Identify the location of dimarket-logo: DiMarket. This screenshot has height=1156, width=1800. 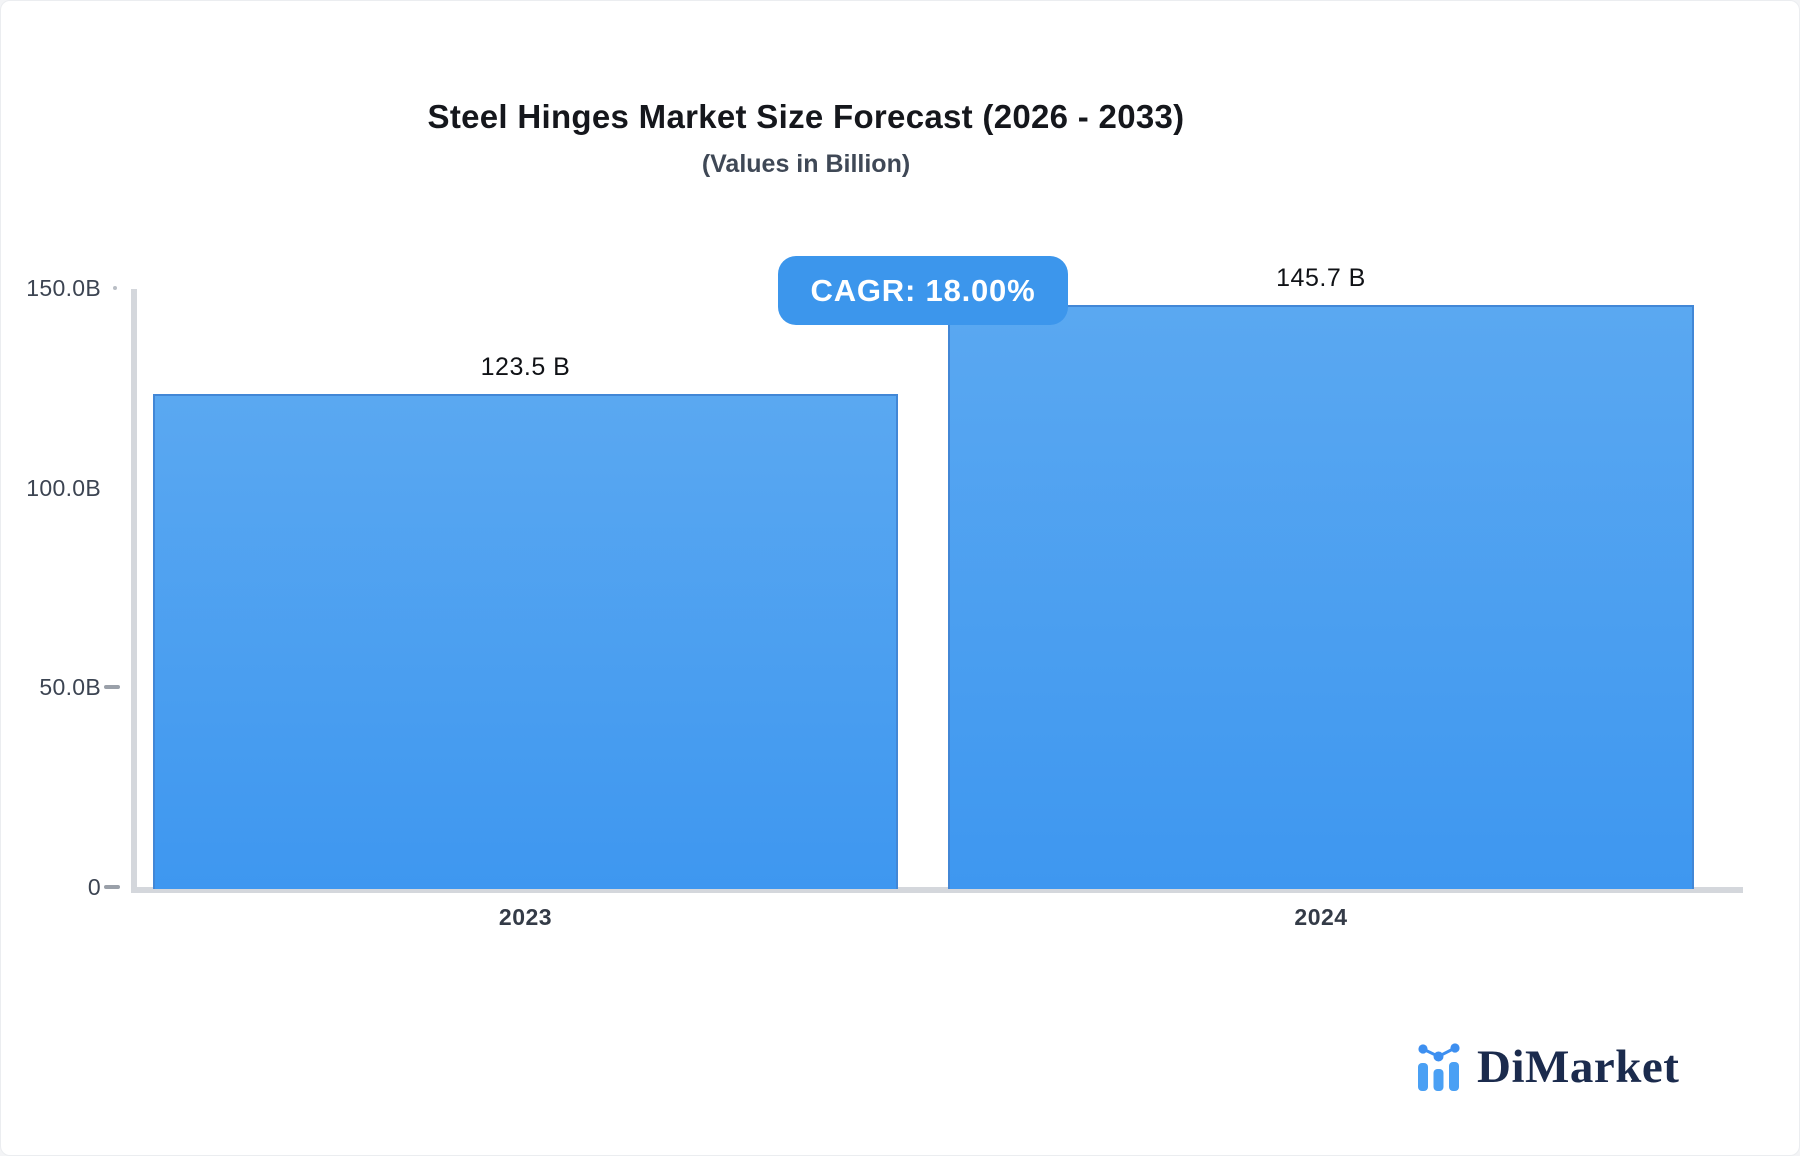
(1548, 1067).